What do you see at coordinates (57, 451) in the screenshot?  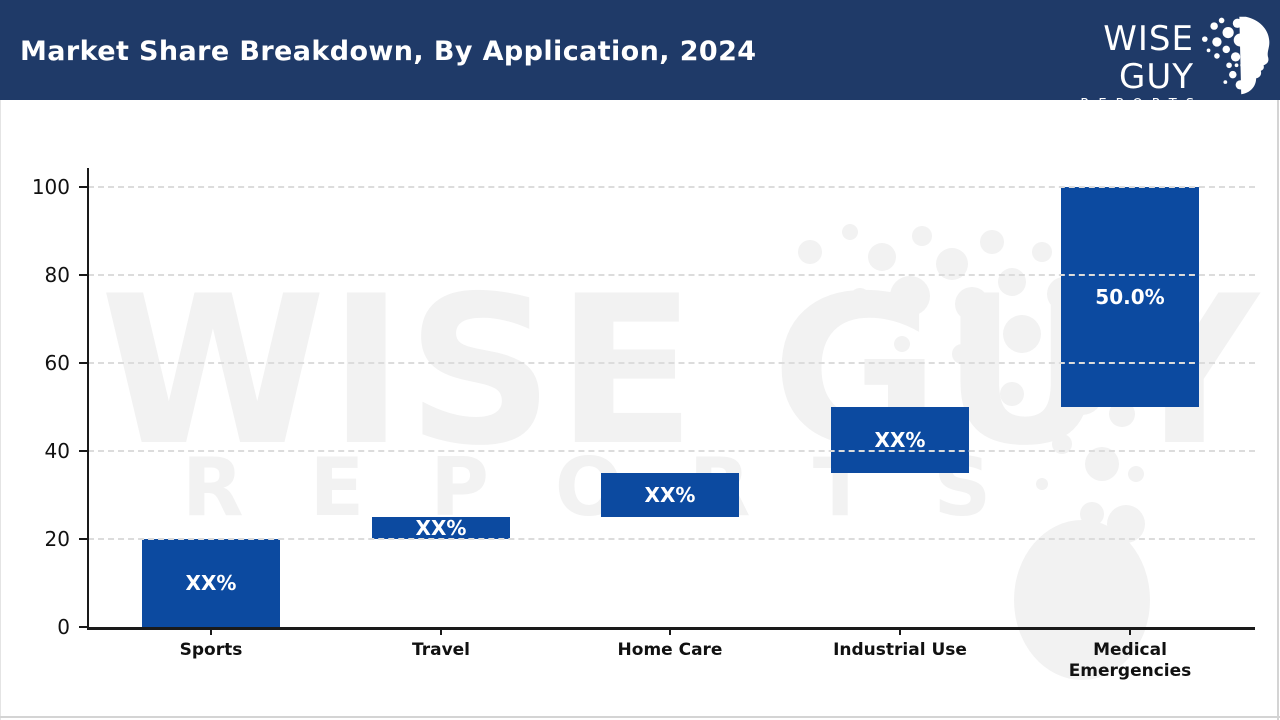 I see `y-tick-label-40: 40` at bounding box center [57, 451].